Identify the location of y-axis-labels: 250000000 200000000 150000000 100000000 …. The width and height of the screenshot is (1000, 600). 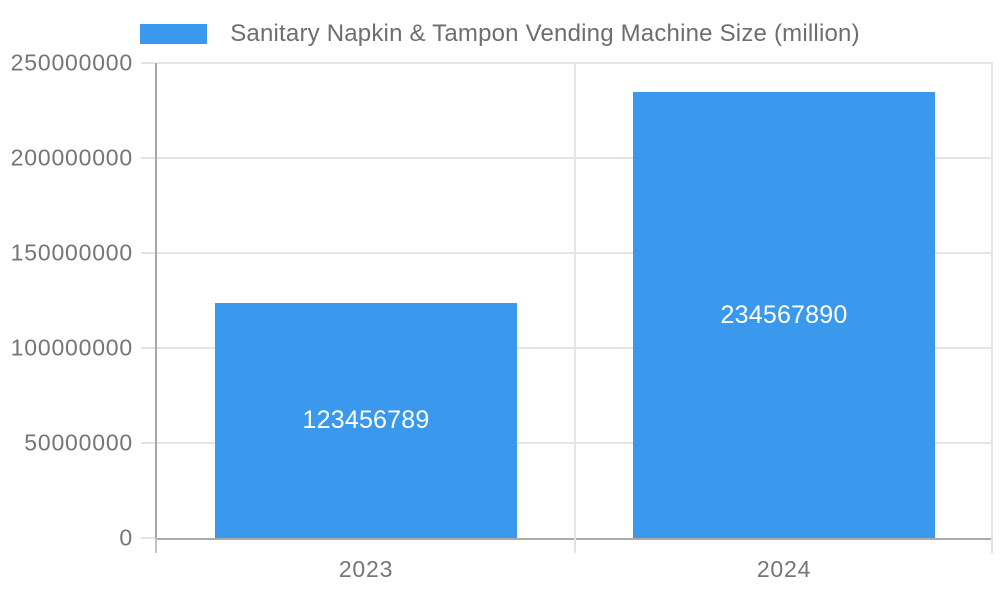
(66, 300).